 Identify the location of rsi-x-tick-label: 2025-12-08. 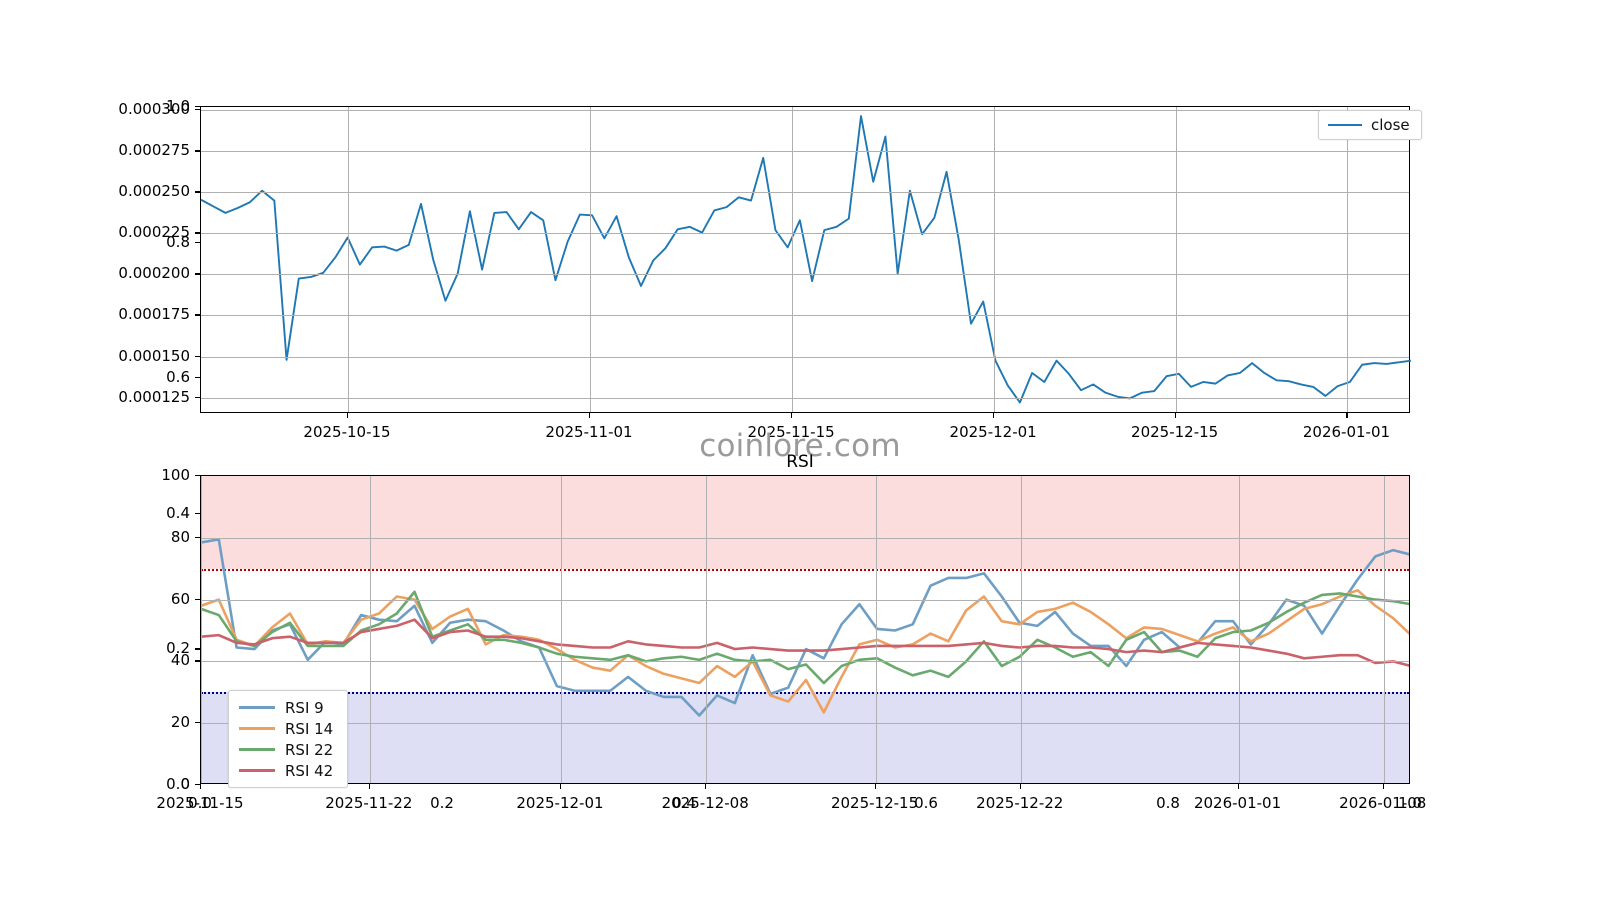
(705, 803).